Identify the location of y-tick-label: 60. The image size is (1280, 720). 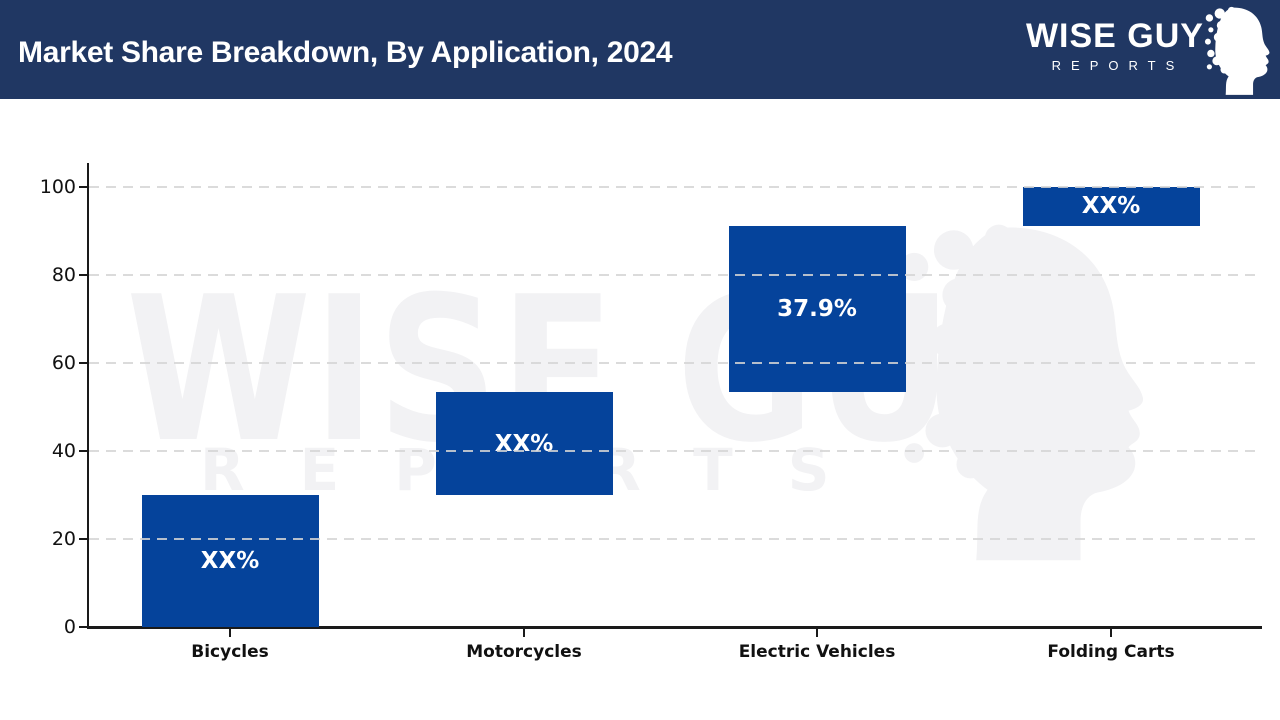
(63, 363).